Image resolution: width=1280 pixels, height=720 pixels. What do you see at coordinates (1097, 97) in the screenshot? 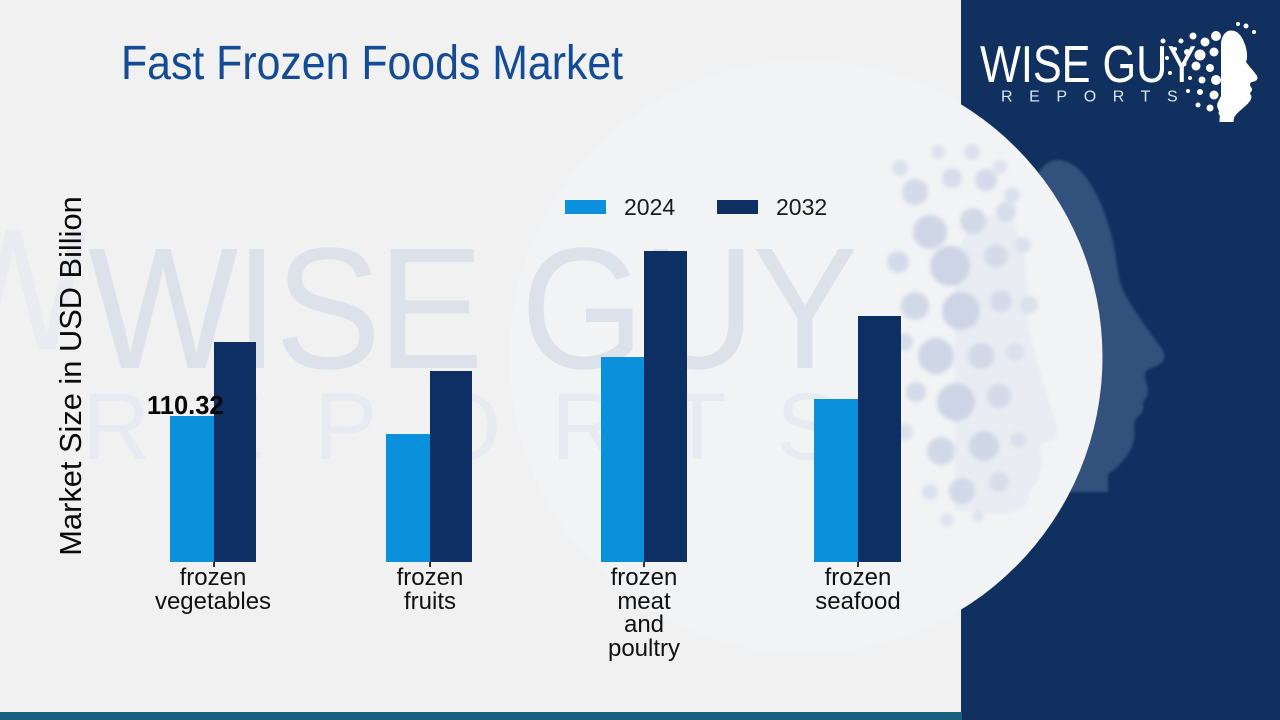
I see `svg-text: REPORTS` at bounding box center [1097, 97].